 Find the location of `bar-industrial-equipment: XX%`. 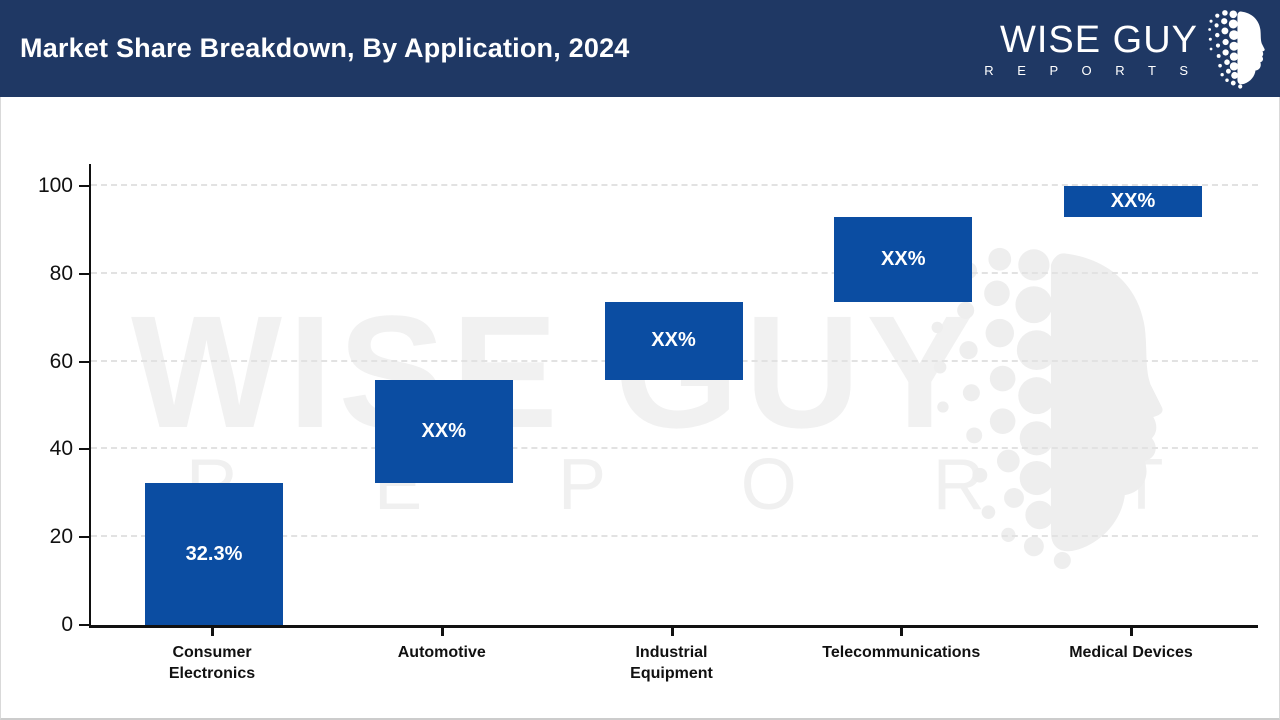

bar-industrial-equipment: XX% is located at coordinates (673, 341).